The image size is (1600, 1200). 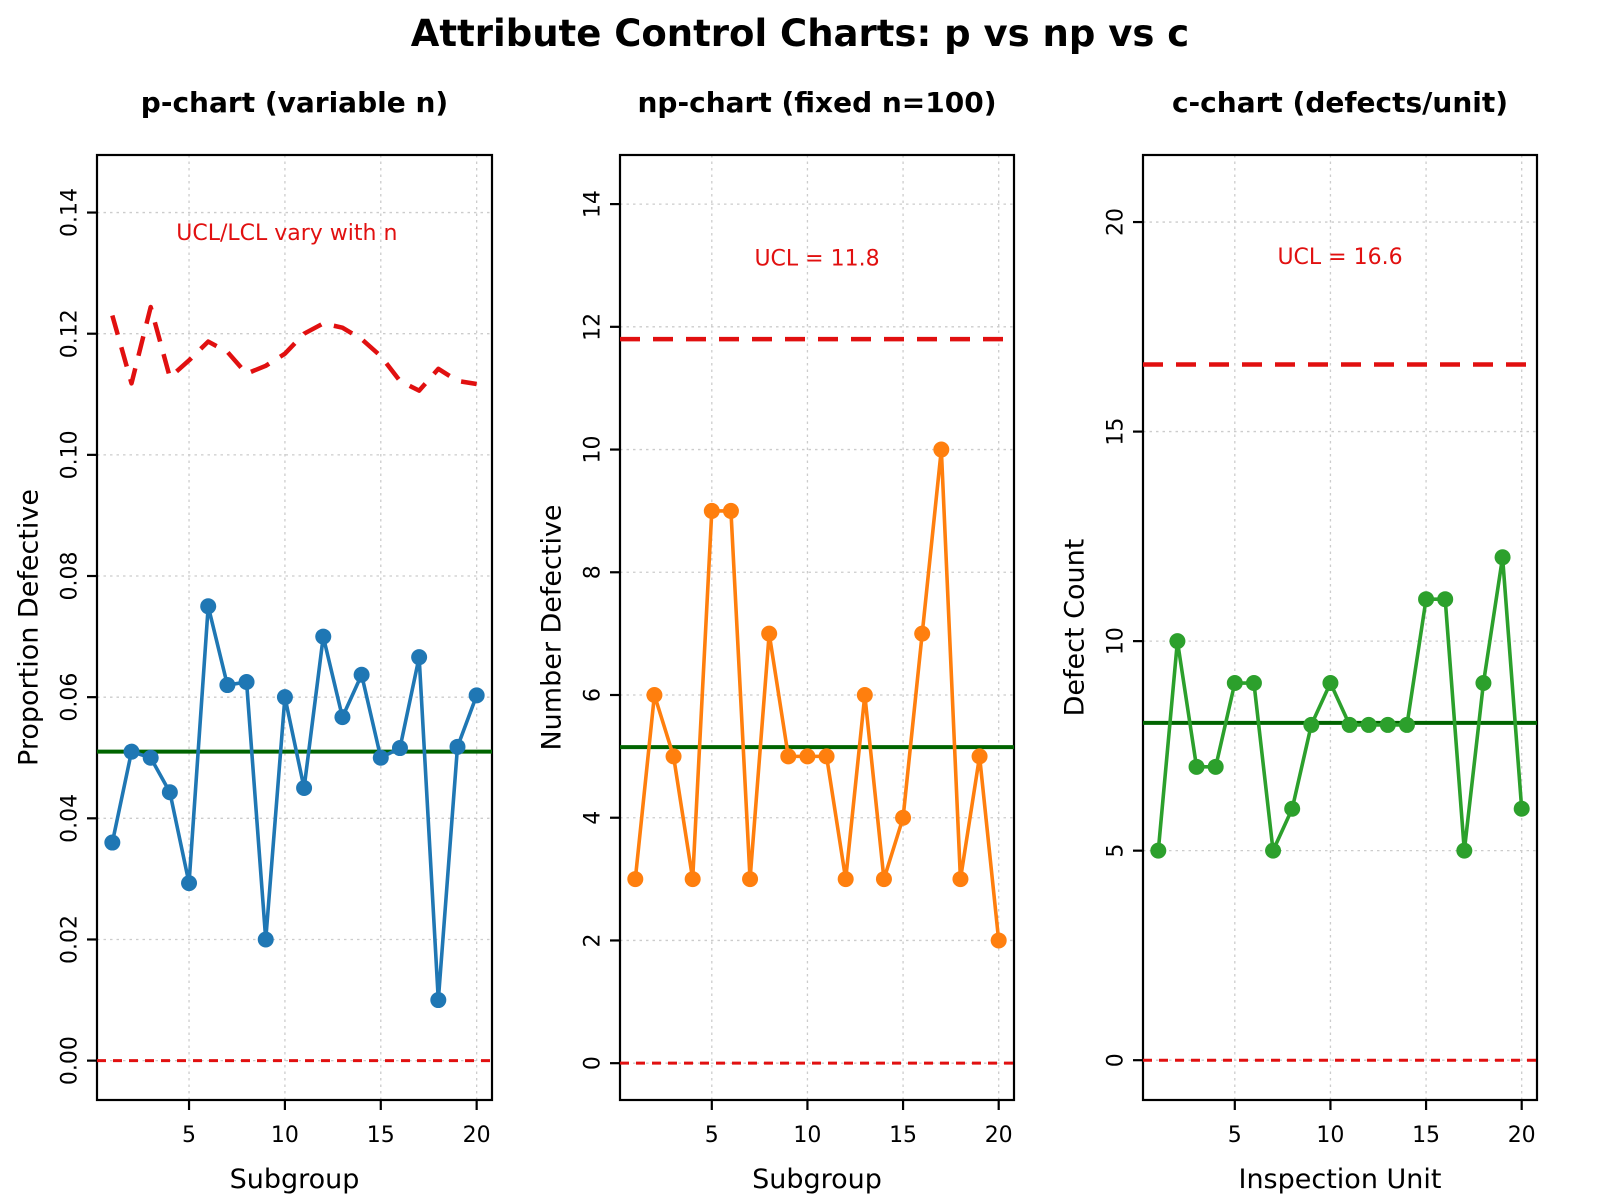 What do you see at coordinates (70, 1060) in the screenshot?
I see `y-tick-label: 0.00` at bounding box center [70, 1060].